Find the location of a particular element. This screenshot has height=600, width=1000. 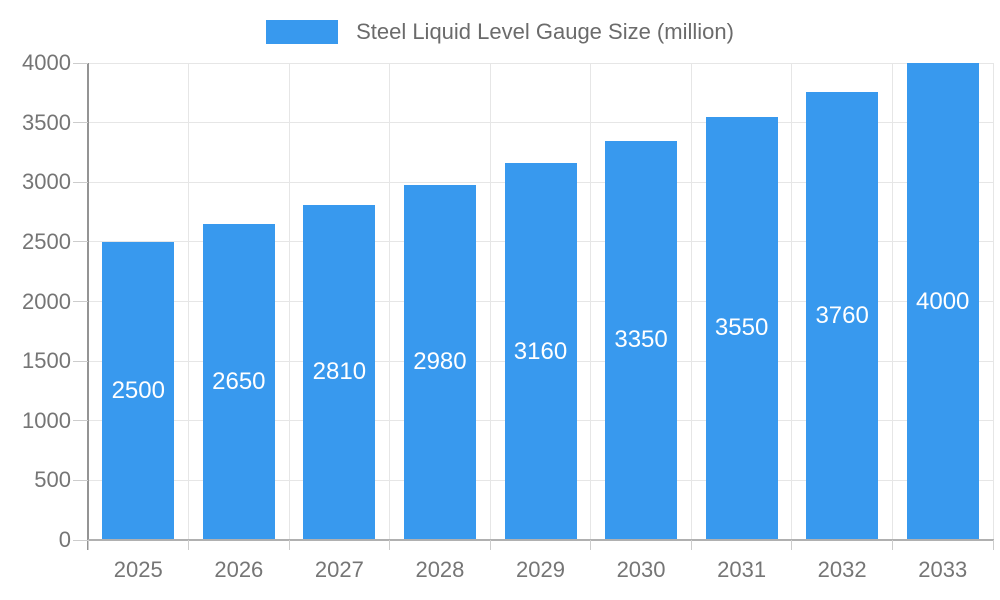

bar-value-label: 4000 is located at coordinates (943, 301).